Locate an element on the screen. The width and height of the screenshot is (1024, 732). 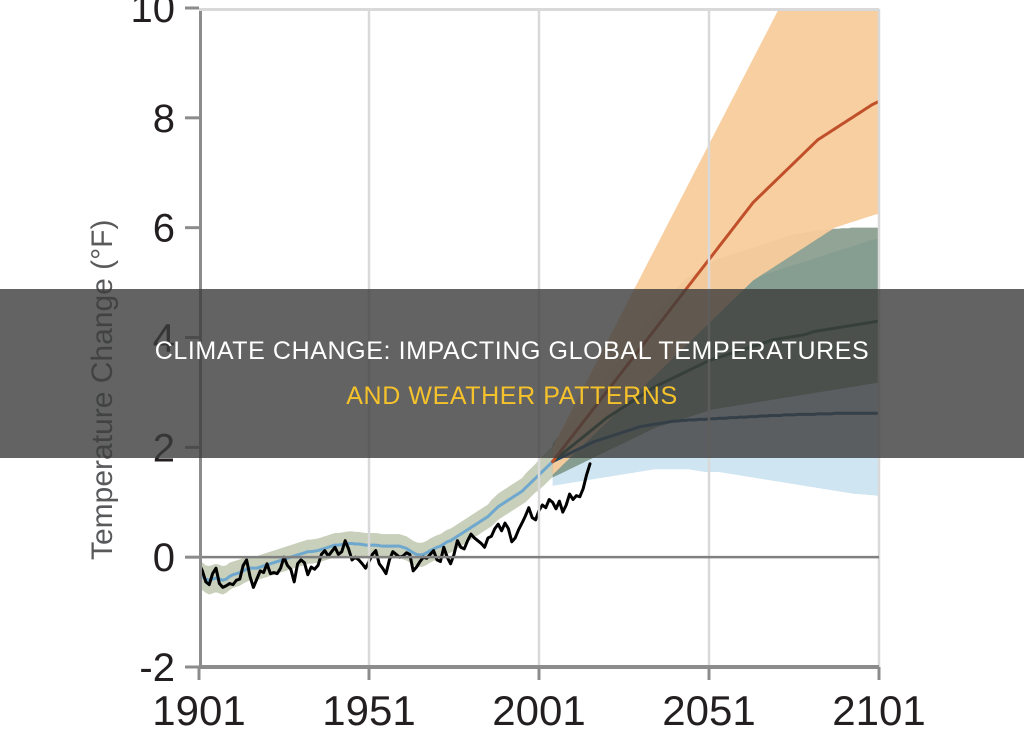
svg-text: 1901 is located at coordinates (198, 709).